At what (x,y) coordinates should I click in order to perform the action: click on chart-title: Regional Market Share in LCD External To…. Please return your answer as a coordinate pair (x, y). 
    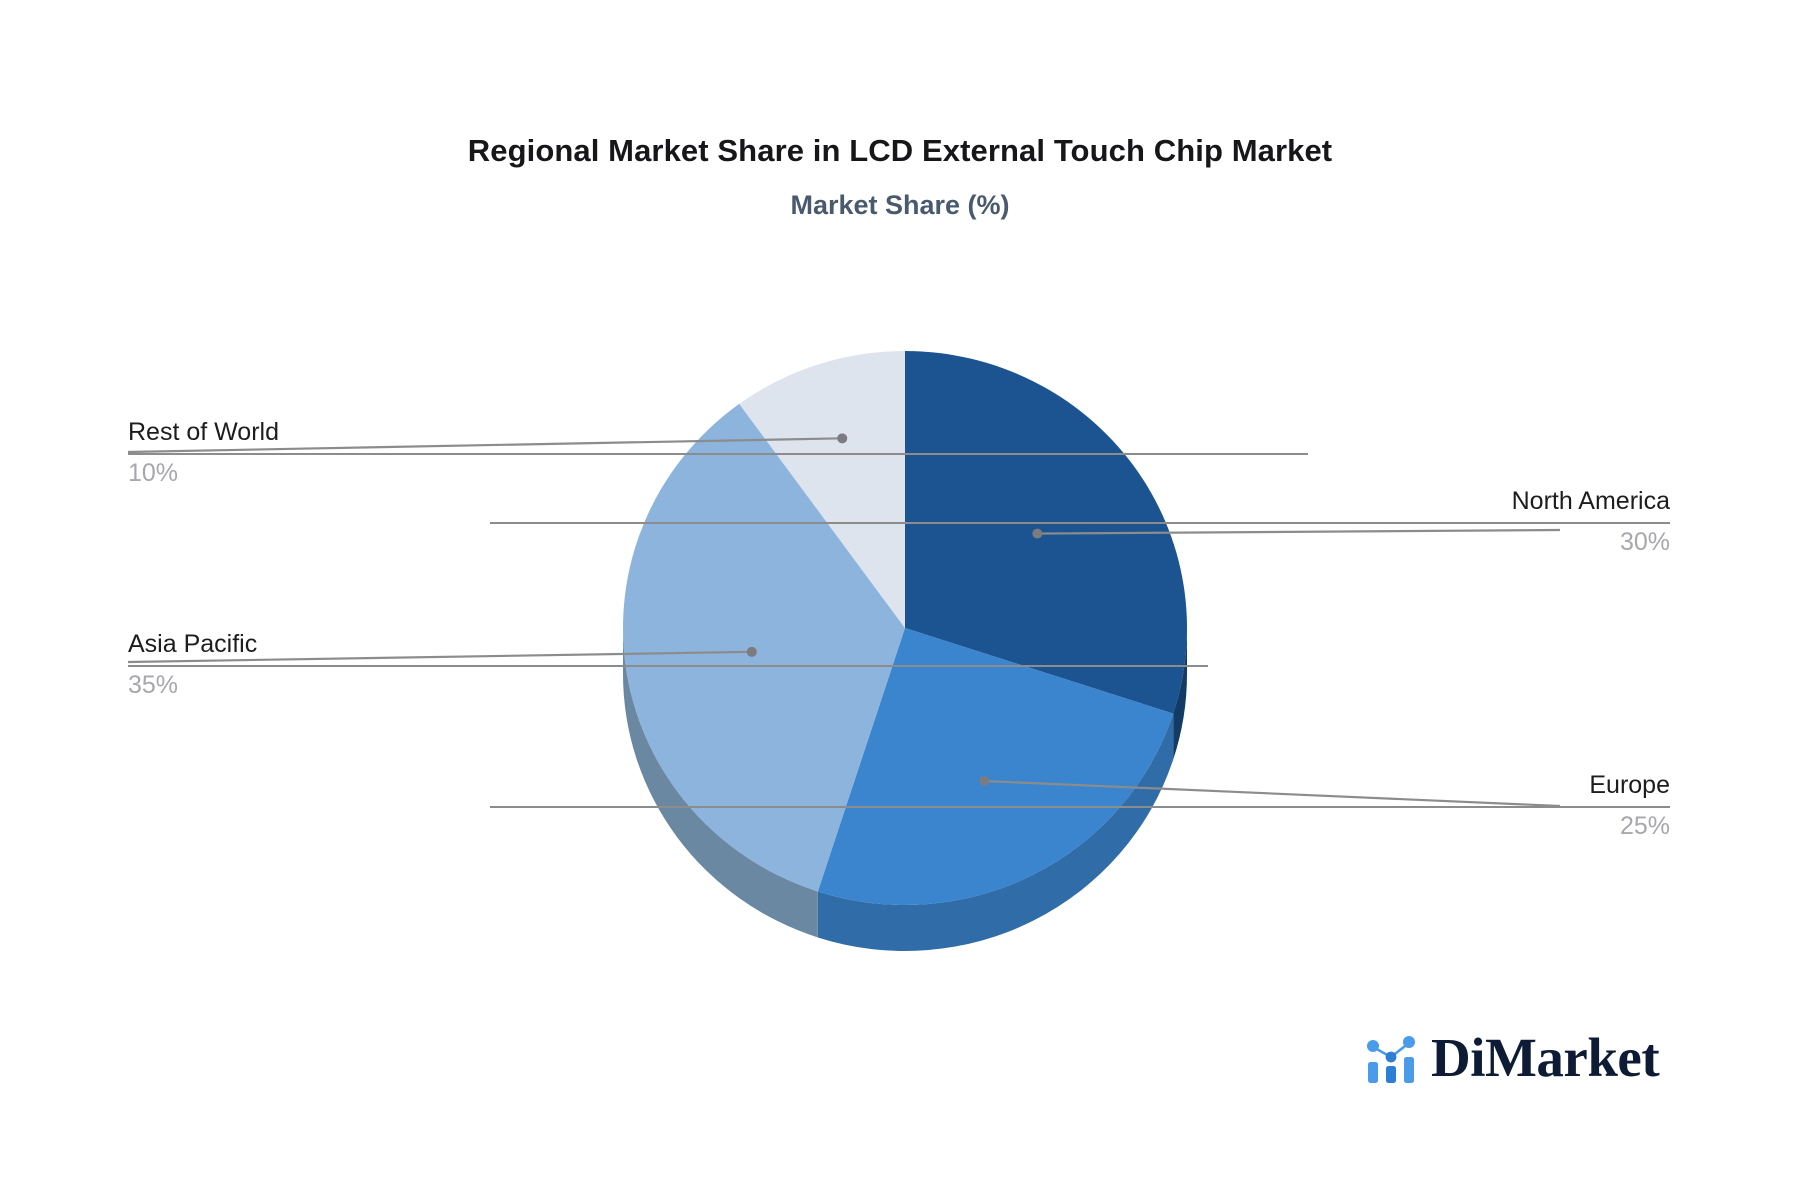
    Looking at the image, I should click on (900, 150).